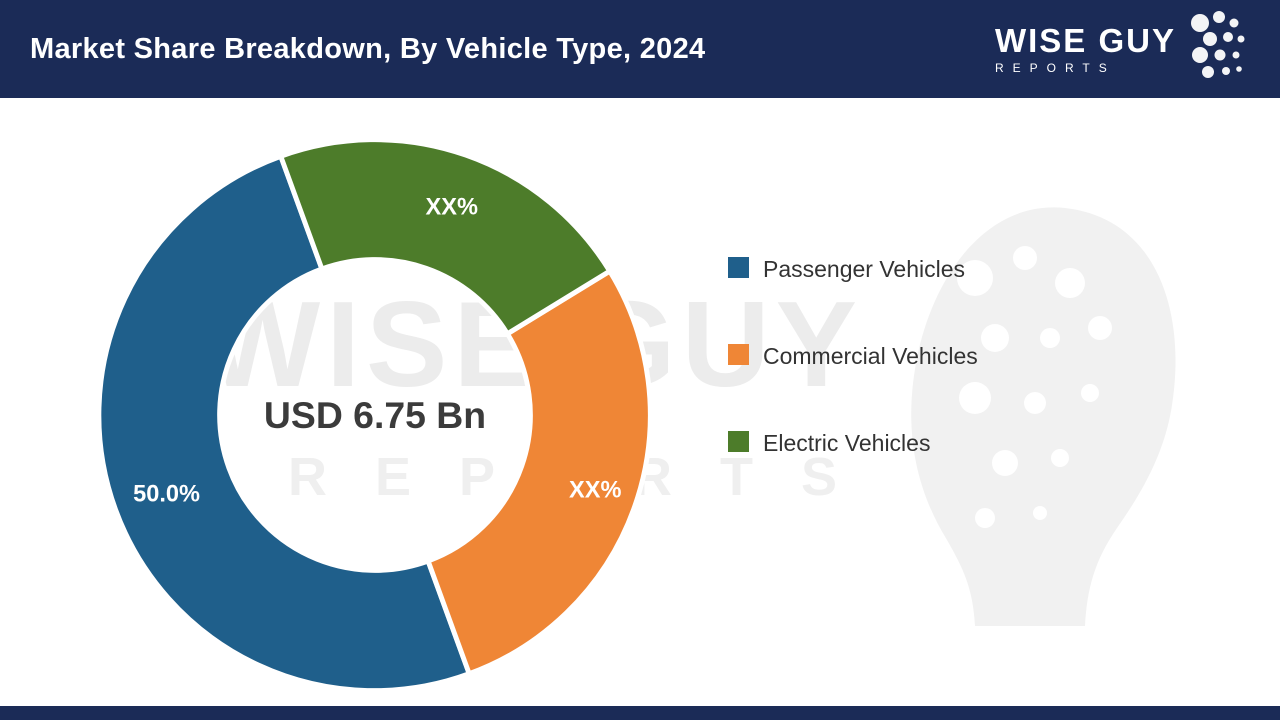 The width and height of the screenshot is (1280, 720). What do you see at coordinates (864, 269) in the screenshot?
I see `legend-label-passenger: Passenger Vehicles` at bounding box center [864, 269].